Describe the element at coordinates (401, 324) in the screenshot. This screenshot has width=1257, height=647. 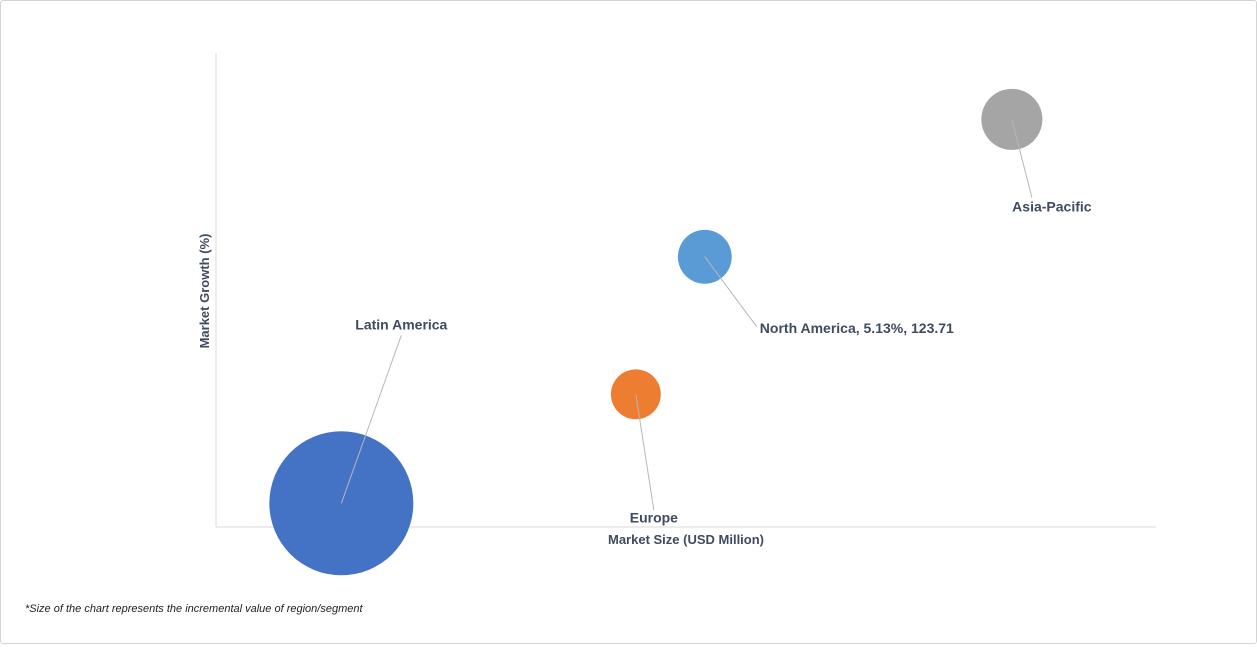
I see `data-label: Latin America` at that location.